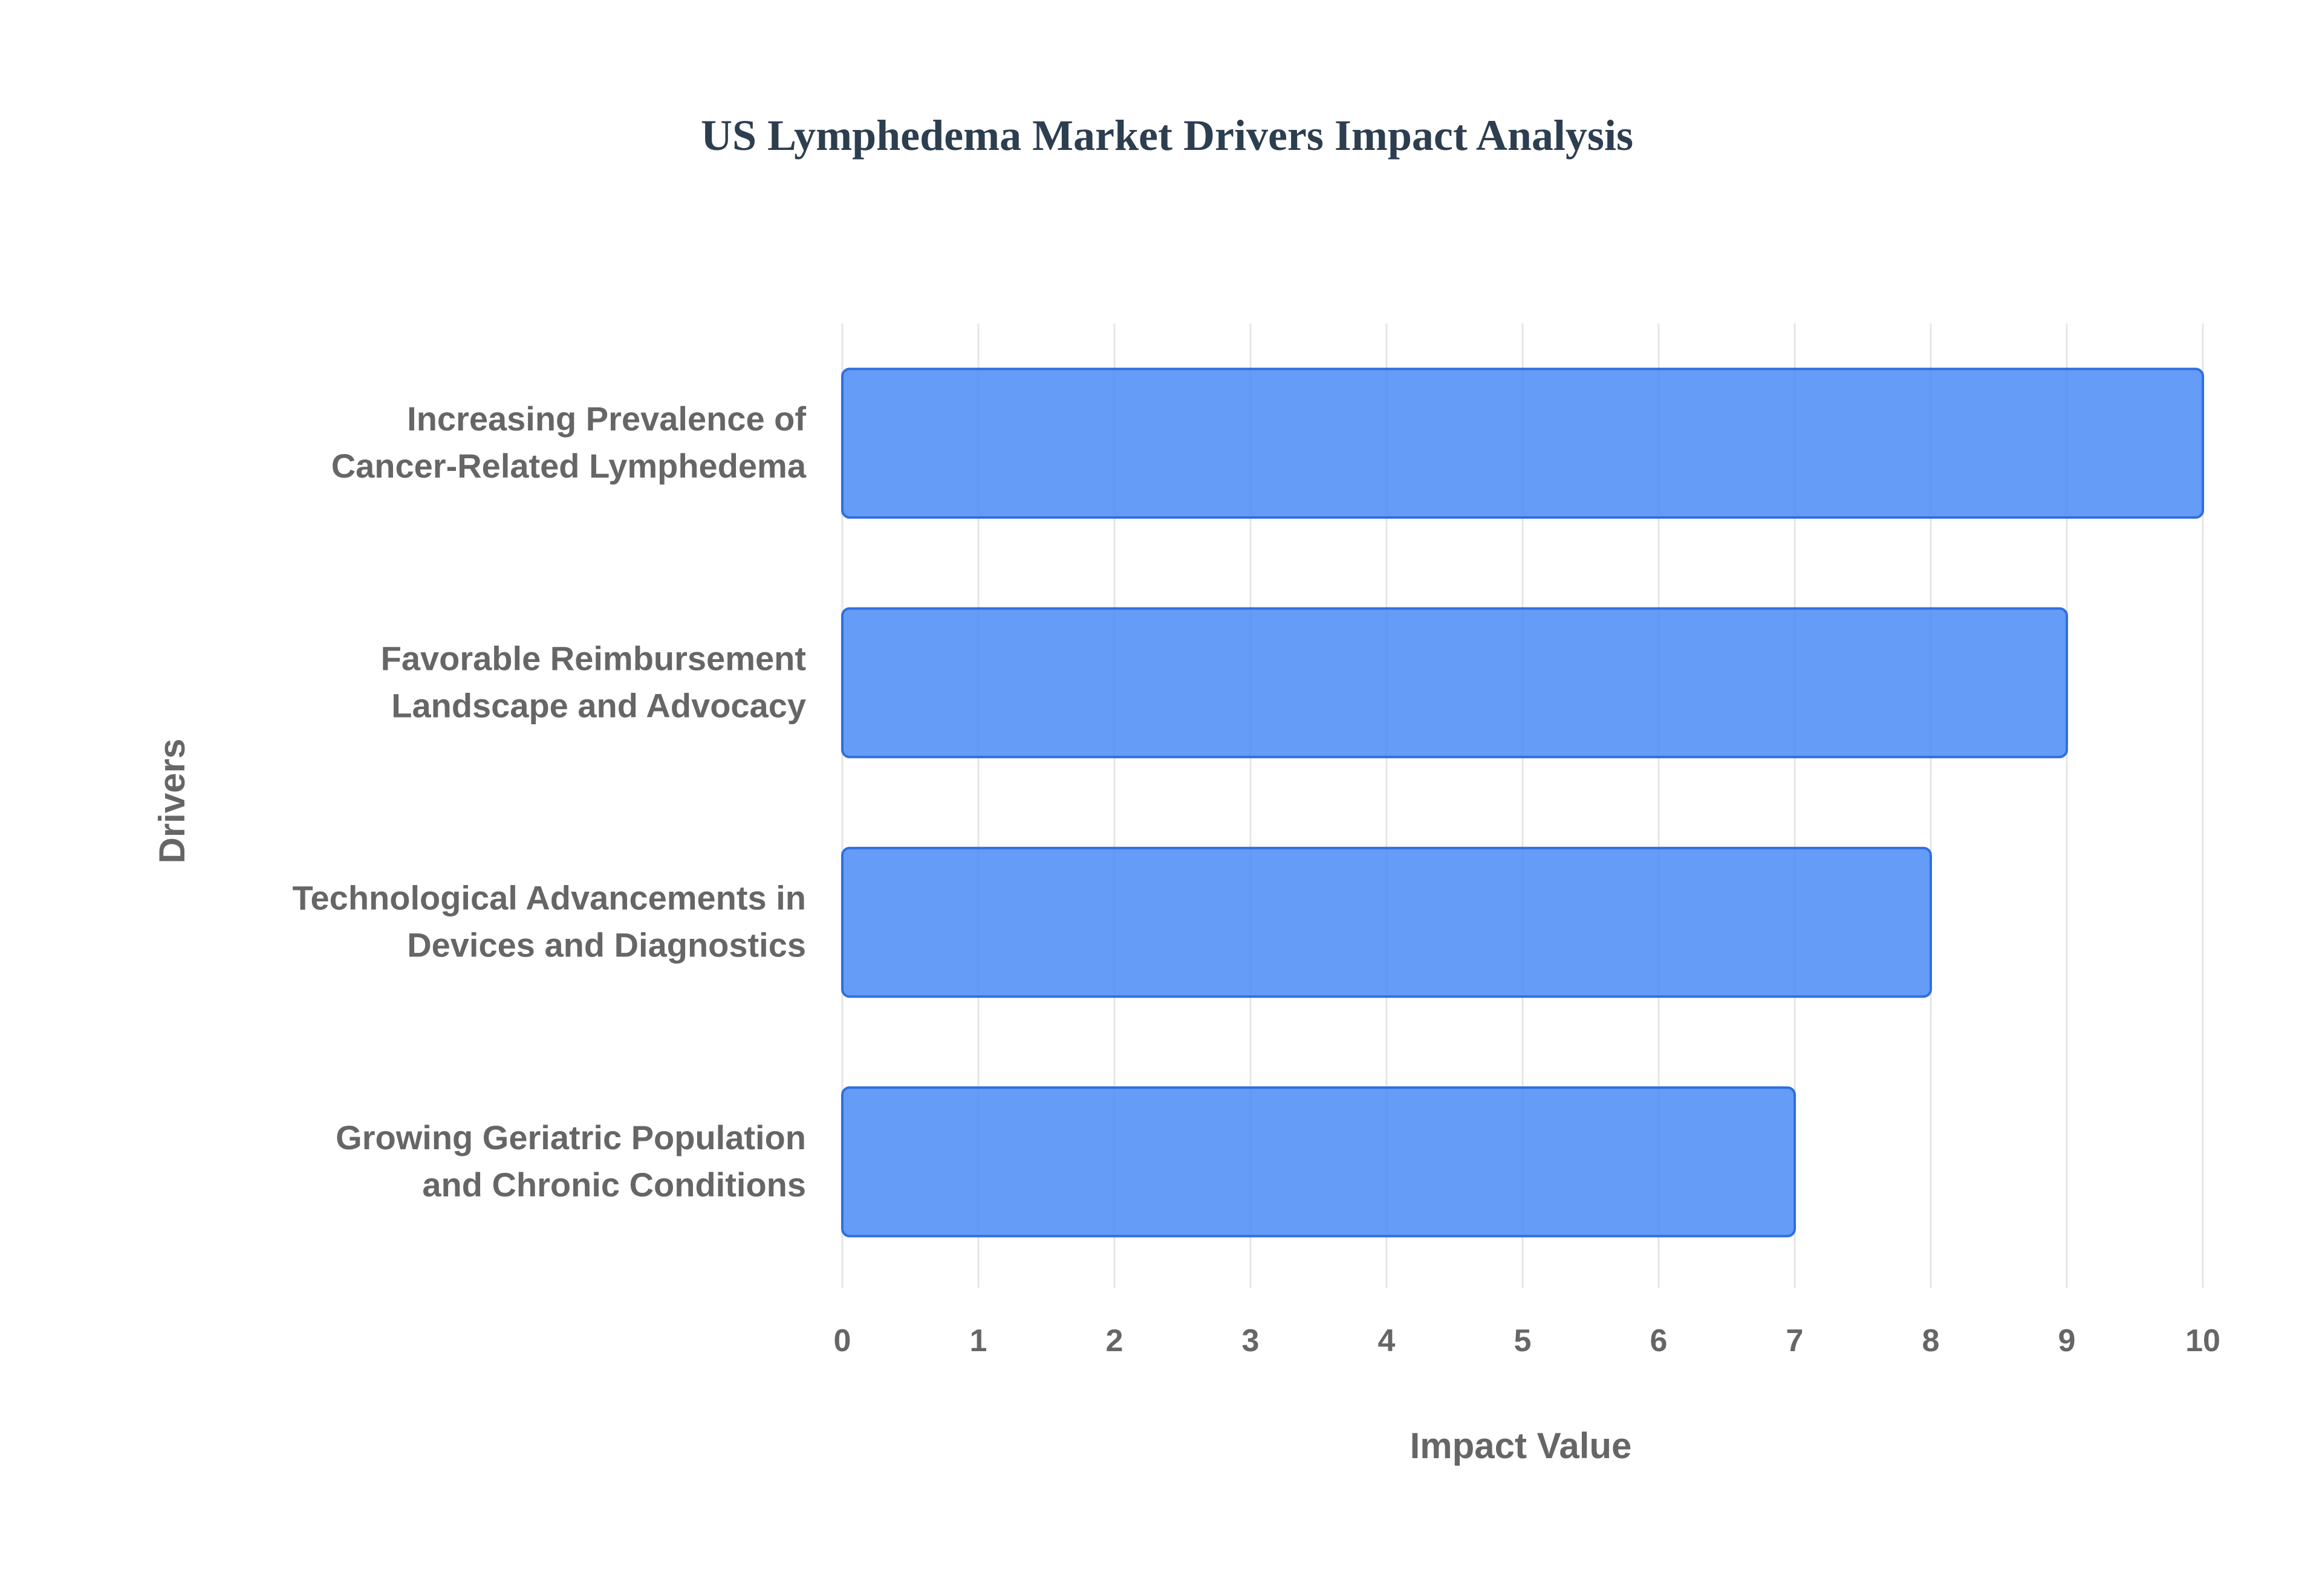 This screenshot has height=1596, width=2322. Describe the element at coordinates (571, 1137) in the screenshot. I see `category-label-line: Growing Geriatric Population` at that location.